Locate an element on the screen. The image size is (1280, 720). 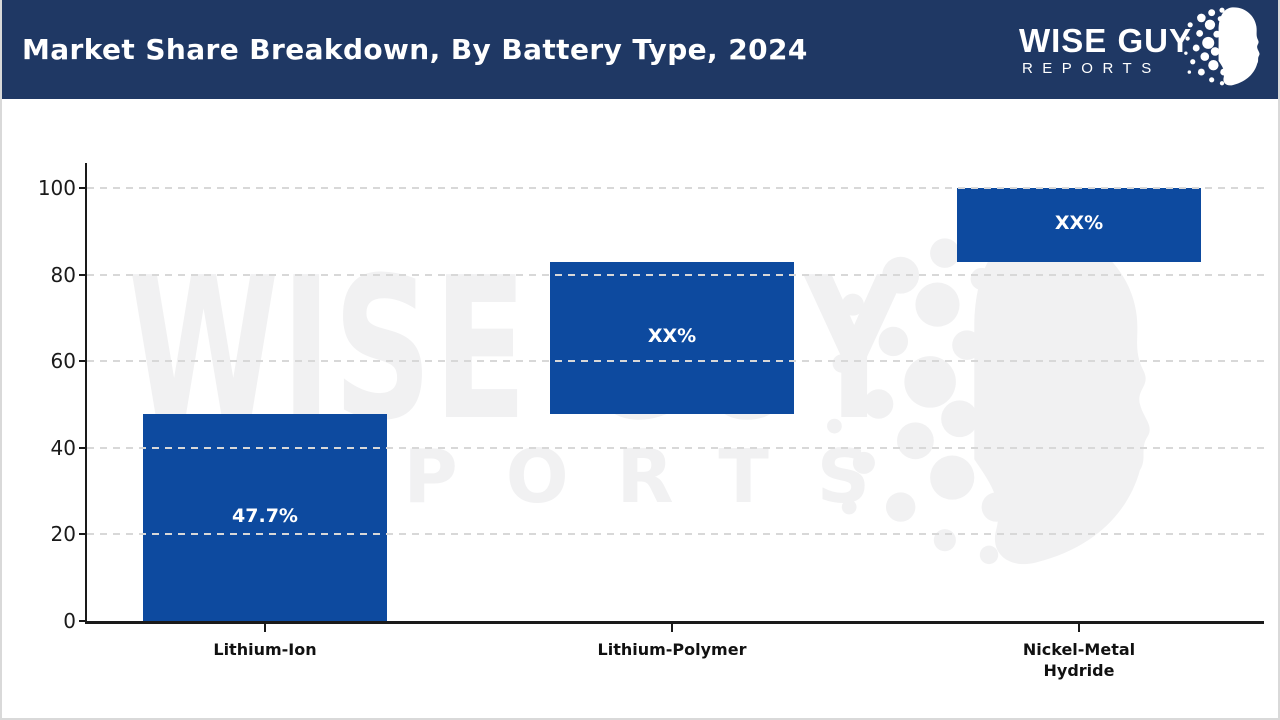
y-tick-label: 80 is located at coordinates (63, 274).